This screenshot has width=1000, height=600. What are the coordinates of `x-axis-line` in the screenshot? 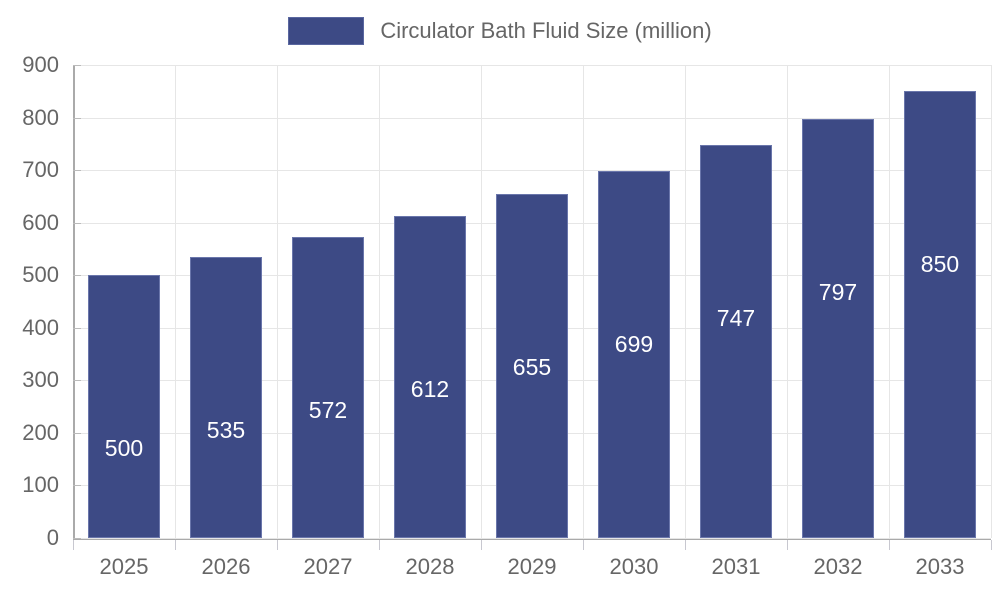 It's located at (532, 539).